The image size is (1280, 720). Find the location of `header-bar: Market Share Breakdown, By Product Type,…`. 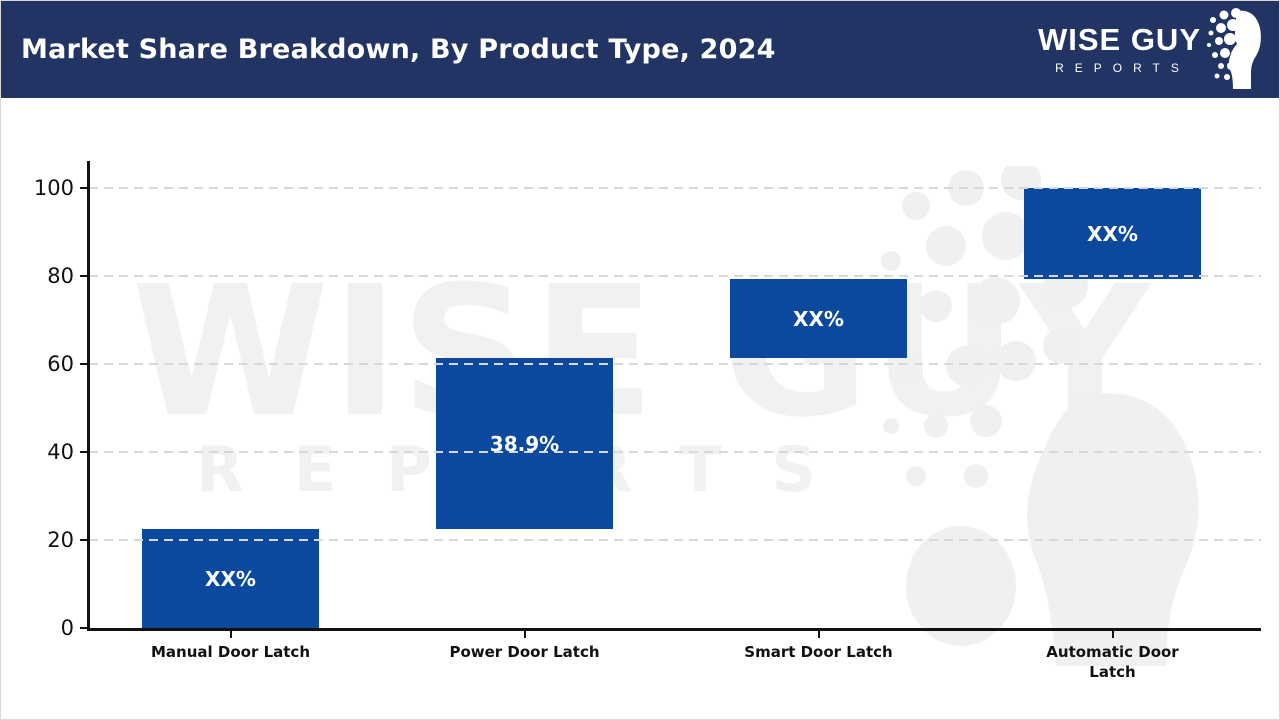

header-bar: Market Share Breakdown, By Product Type,… is located at coordinates (640, 49).